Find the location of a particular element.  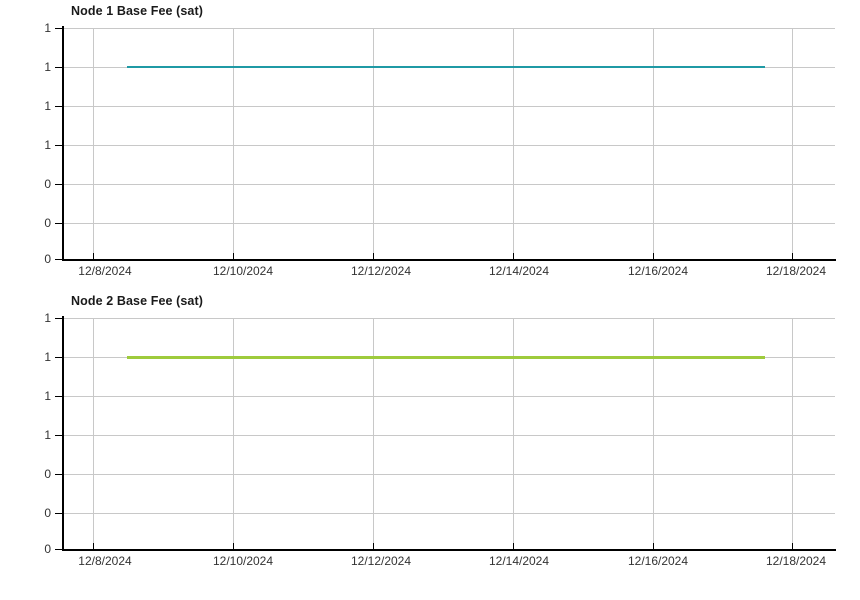

chart-title: Node 1 Base Fee (sat) is located at coordinates (137, 11).